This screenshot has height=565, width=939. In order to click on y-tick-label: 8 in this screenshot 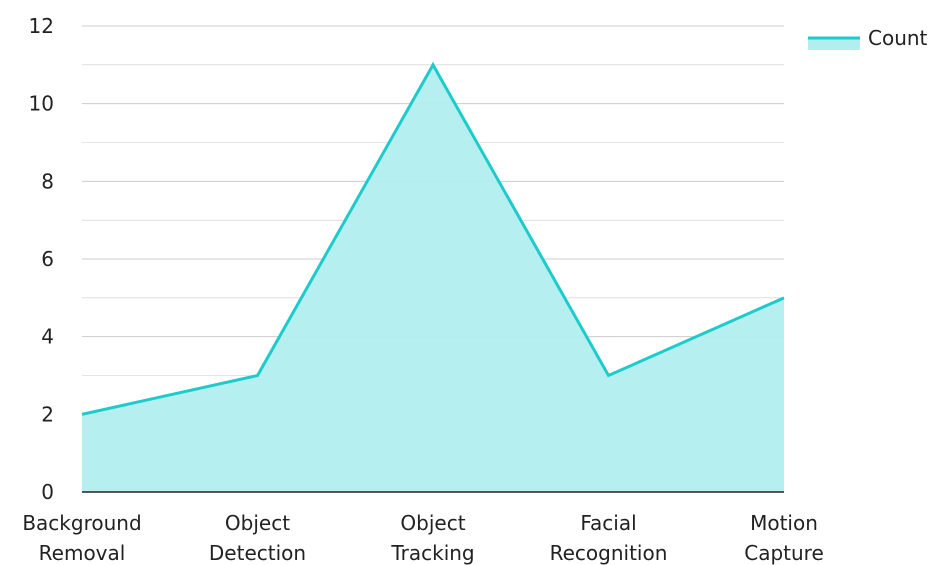, I will do `click(47, 181)`.